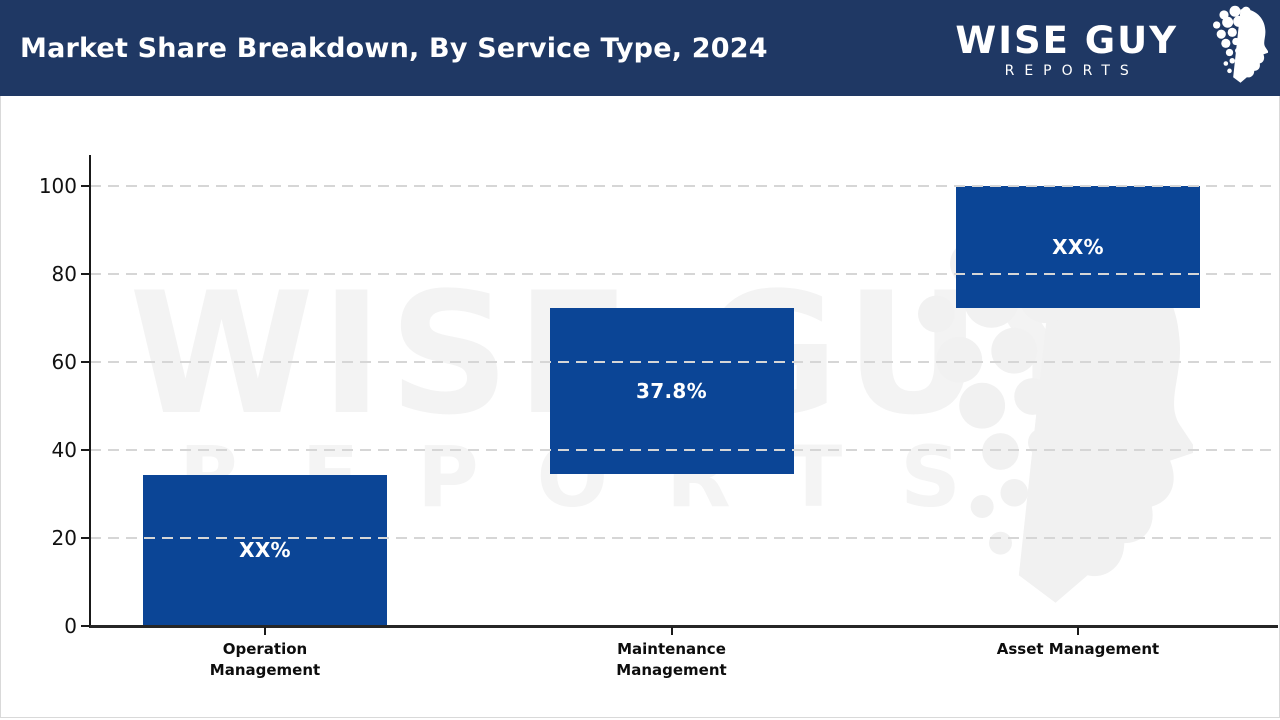 The width and height of the screenshot is (1280, 720). I want to click on brand-logo: WISE GUY REPORTS, so click(1112, 49).